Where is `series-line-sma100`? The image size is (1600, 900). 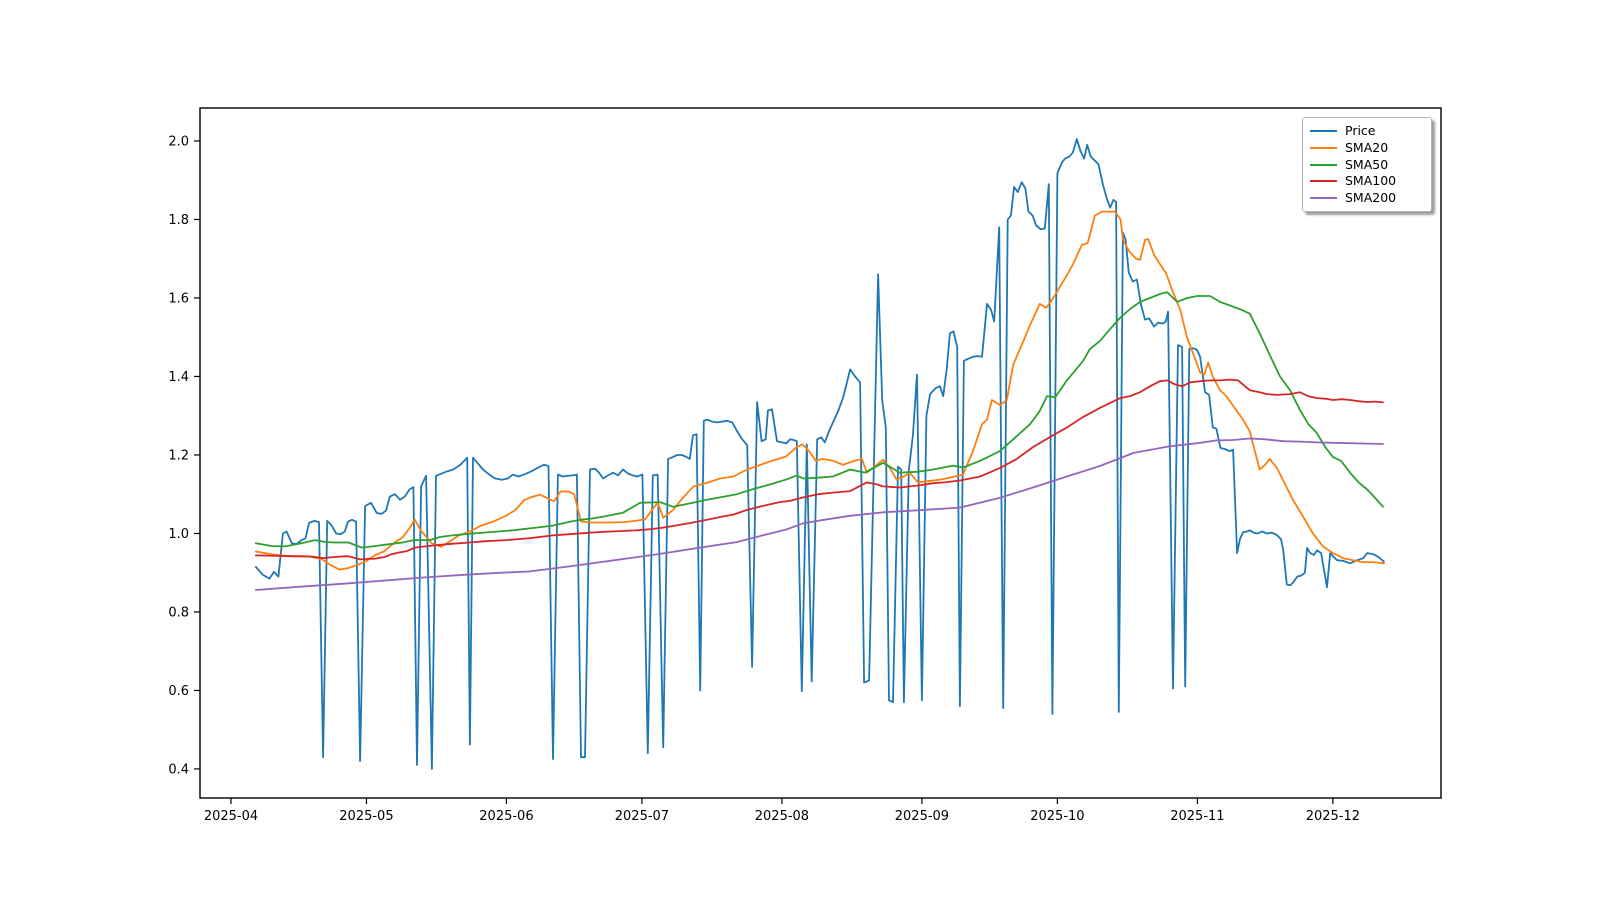 series-line-sma100 is located at coordinates (819, 469).